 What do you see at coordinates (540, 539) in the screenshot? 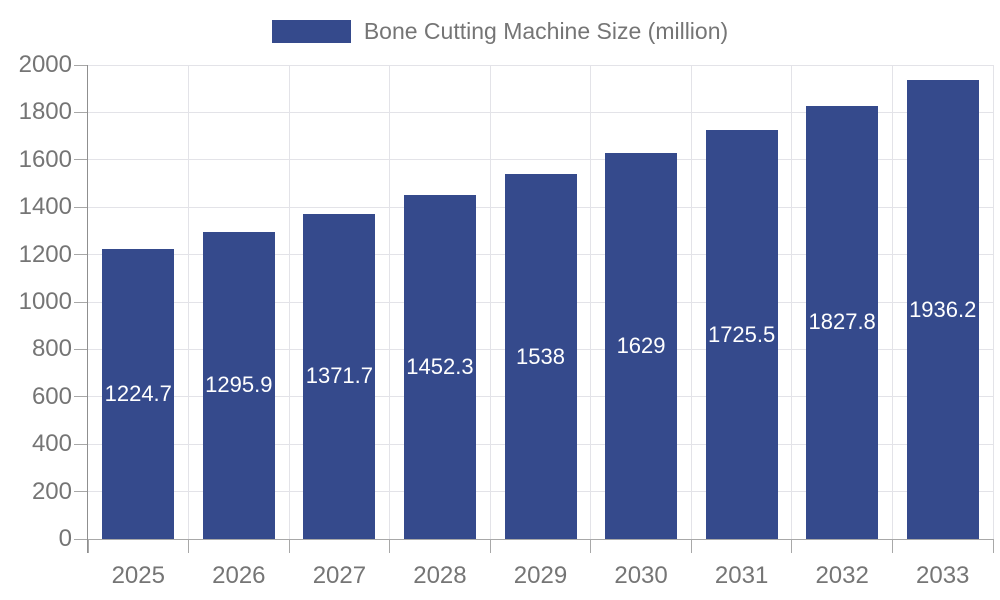
I see `x-axis-line` at bounding box center [540, 539].